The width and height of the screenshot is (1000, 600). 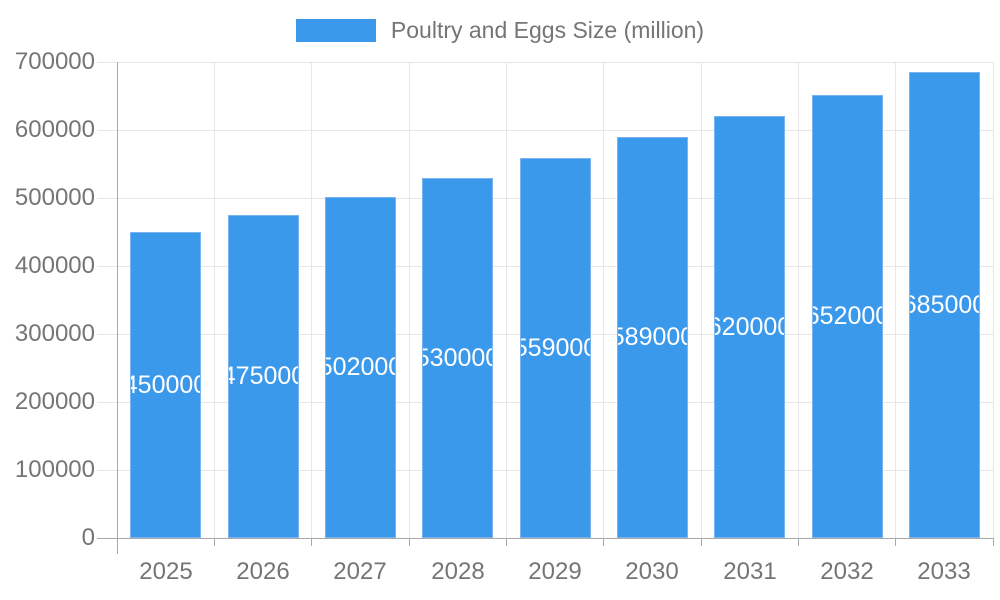 I want to click on bar-2031: 620000, so click(x=749, y=327).